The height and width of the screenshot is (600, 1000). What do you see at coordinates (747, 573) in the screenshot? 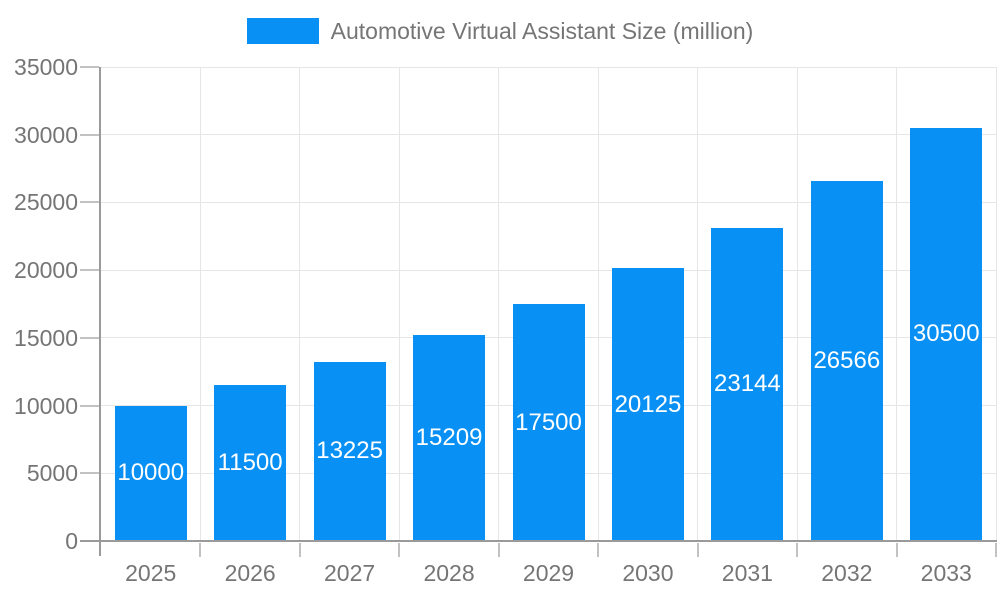
I see `x-axis-category-label: 2031` at bounding box center [747, 573].